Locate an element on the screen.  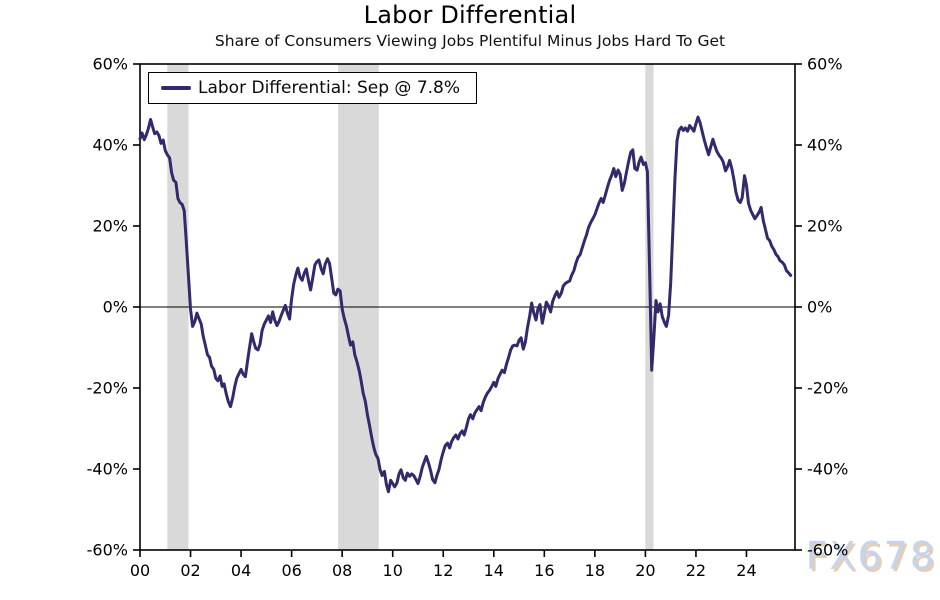
x-axis-label: 04 is located at coordinates (241, 570).